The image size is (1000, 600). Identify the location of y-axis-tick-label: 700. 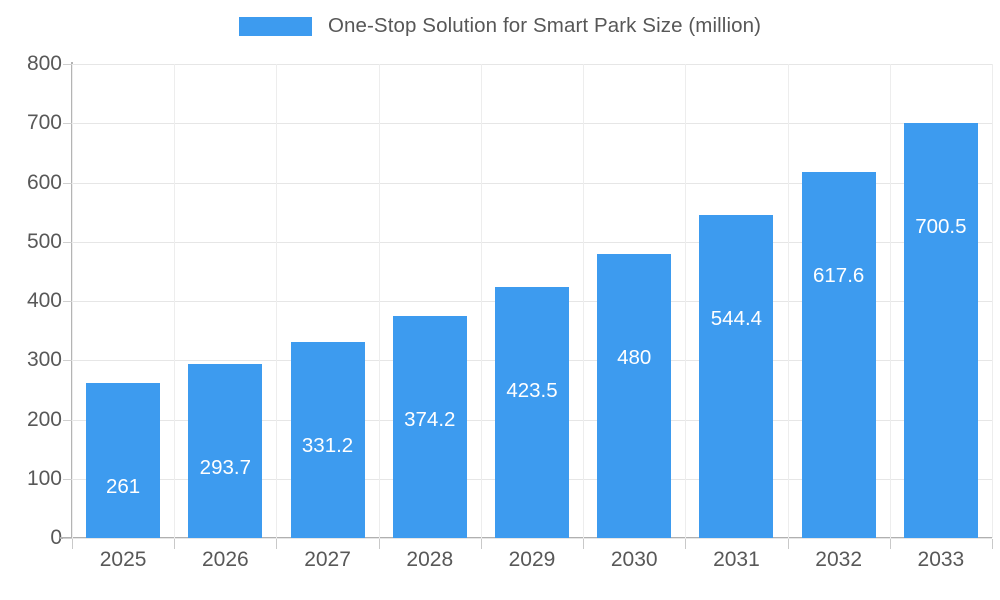
(44, 123).